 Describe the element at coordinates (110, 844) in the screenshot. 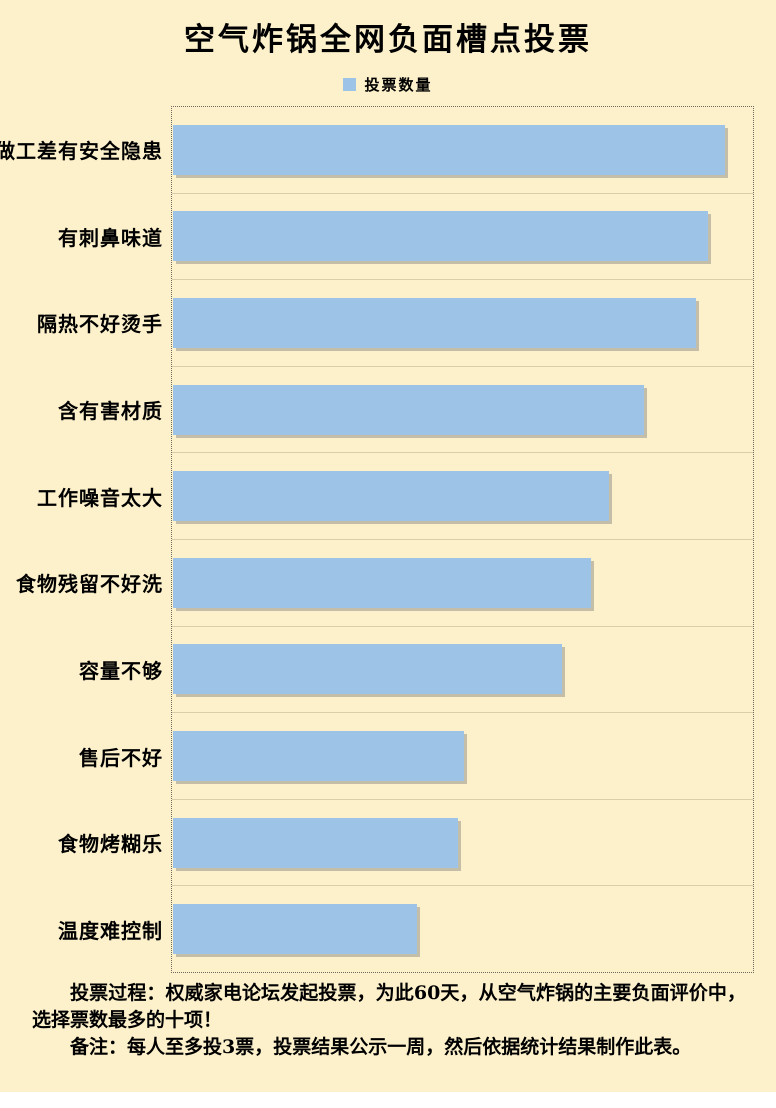

I see `category-label: 食物烤糊乐` at that location.